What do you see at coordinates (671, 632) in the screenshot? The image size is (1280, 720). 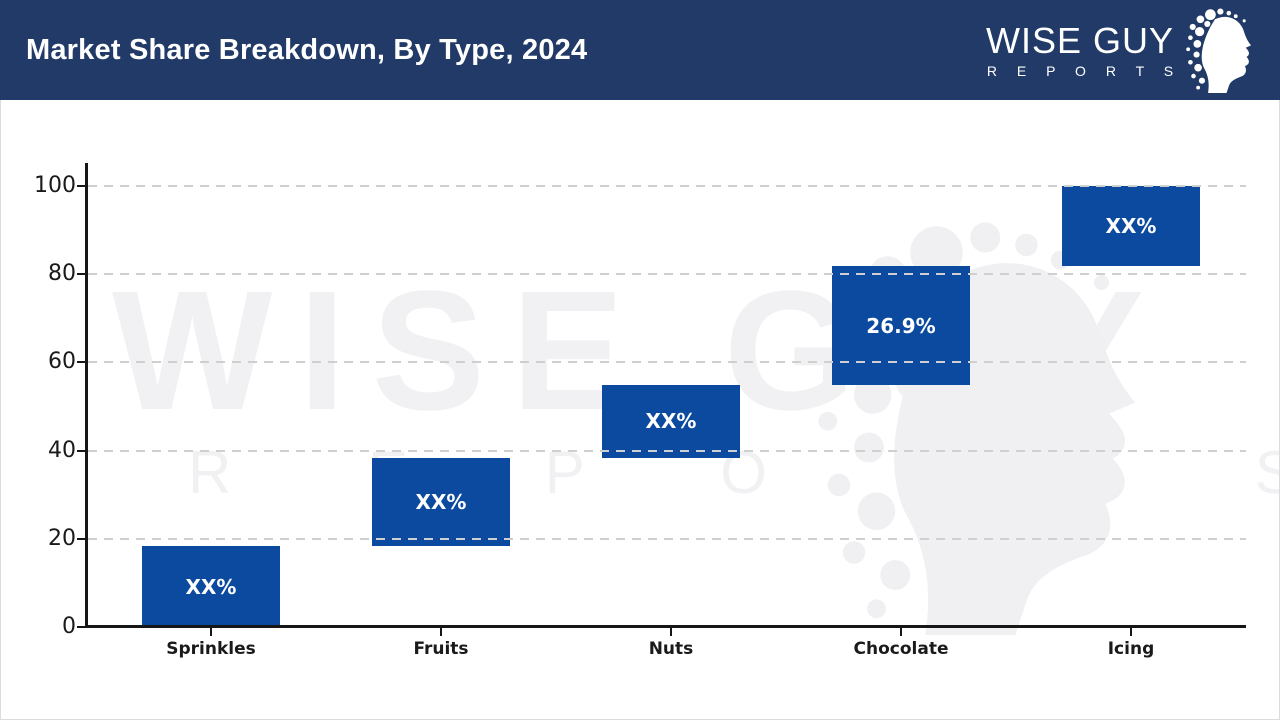 I see `x-tick-nuts` at bounding box center [671, 632].